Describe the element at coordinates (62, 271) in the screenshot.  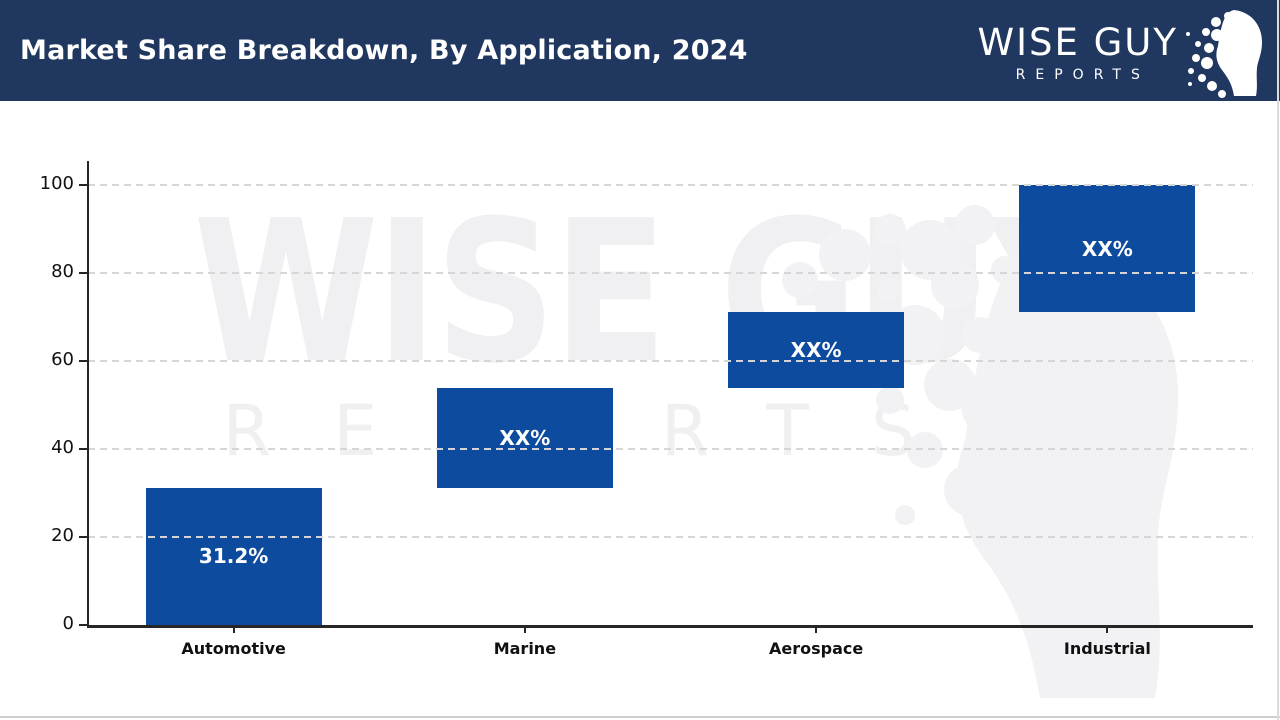
I see `y-tick-label: 80` at that location.